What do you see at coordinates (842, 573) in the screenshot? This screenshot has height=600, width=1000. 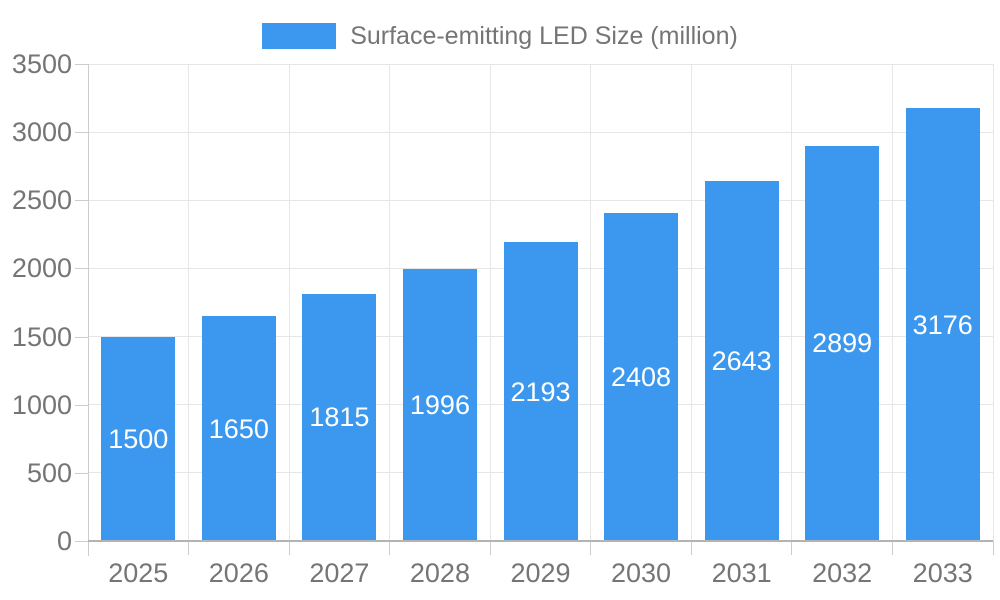 I see `x-axis-label-2032: 2032` at bounding box center [842, 573].